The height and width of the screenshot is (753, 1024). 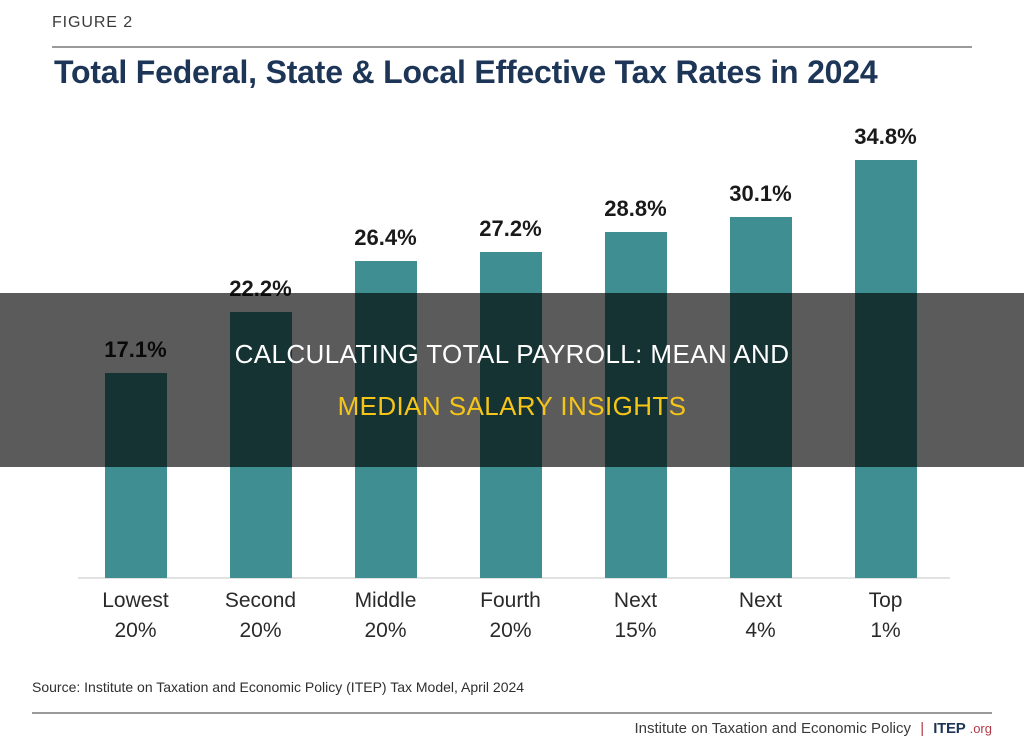 What do you see at coordinates (760, 193) in the screenshot?
I see `bar-value-label: 30.1%` at bounding box center [760, 193].